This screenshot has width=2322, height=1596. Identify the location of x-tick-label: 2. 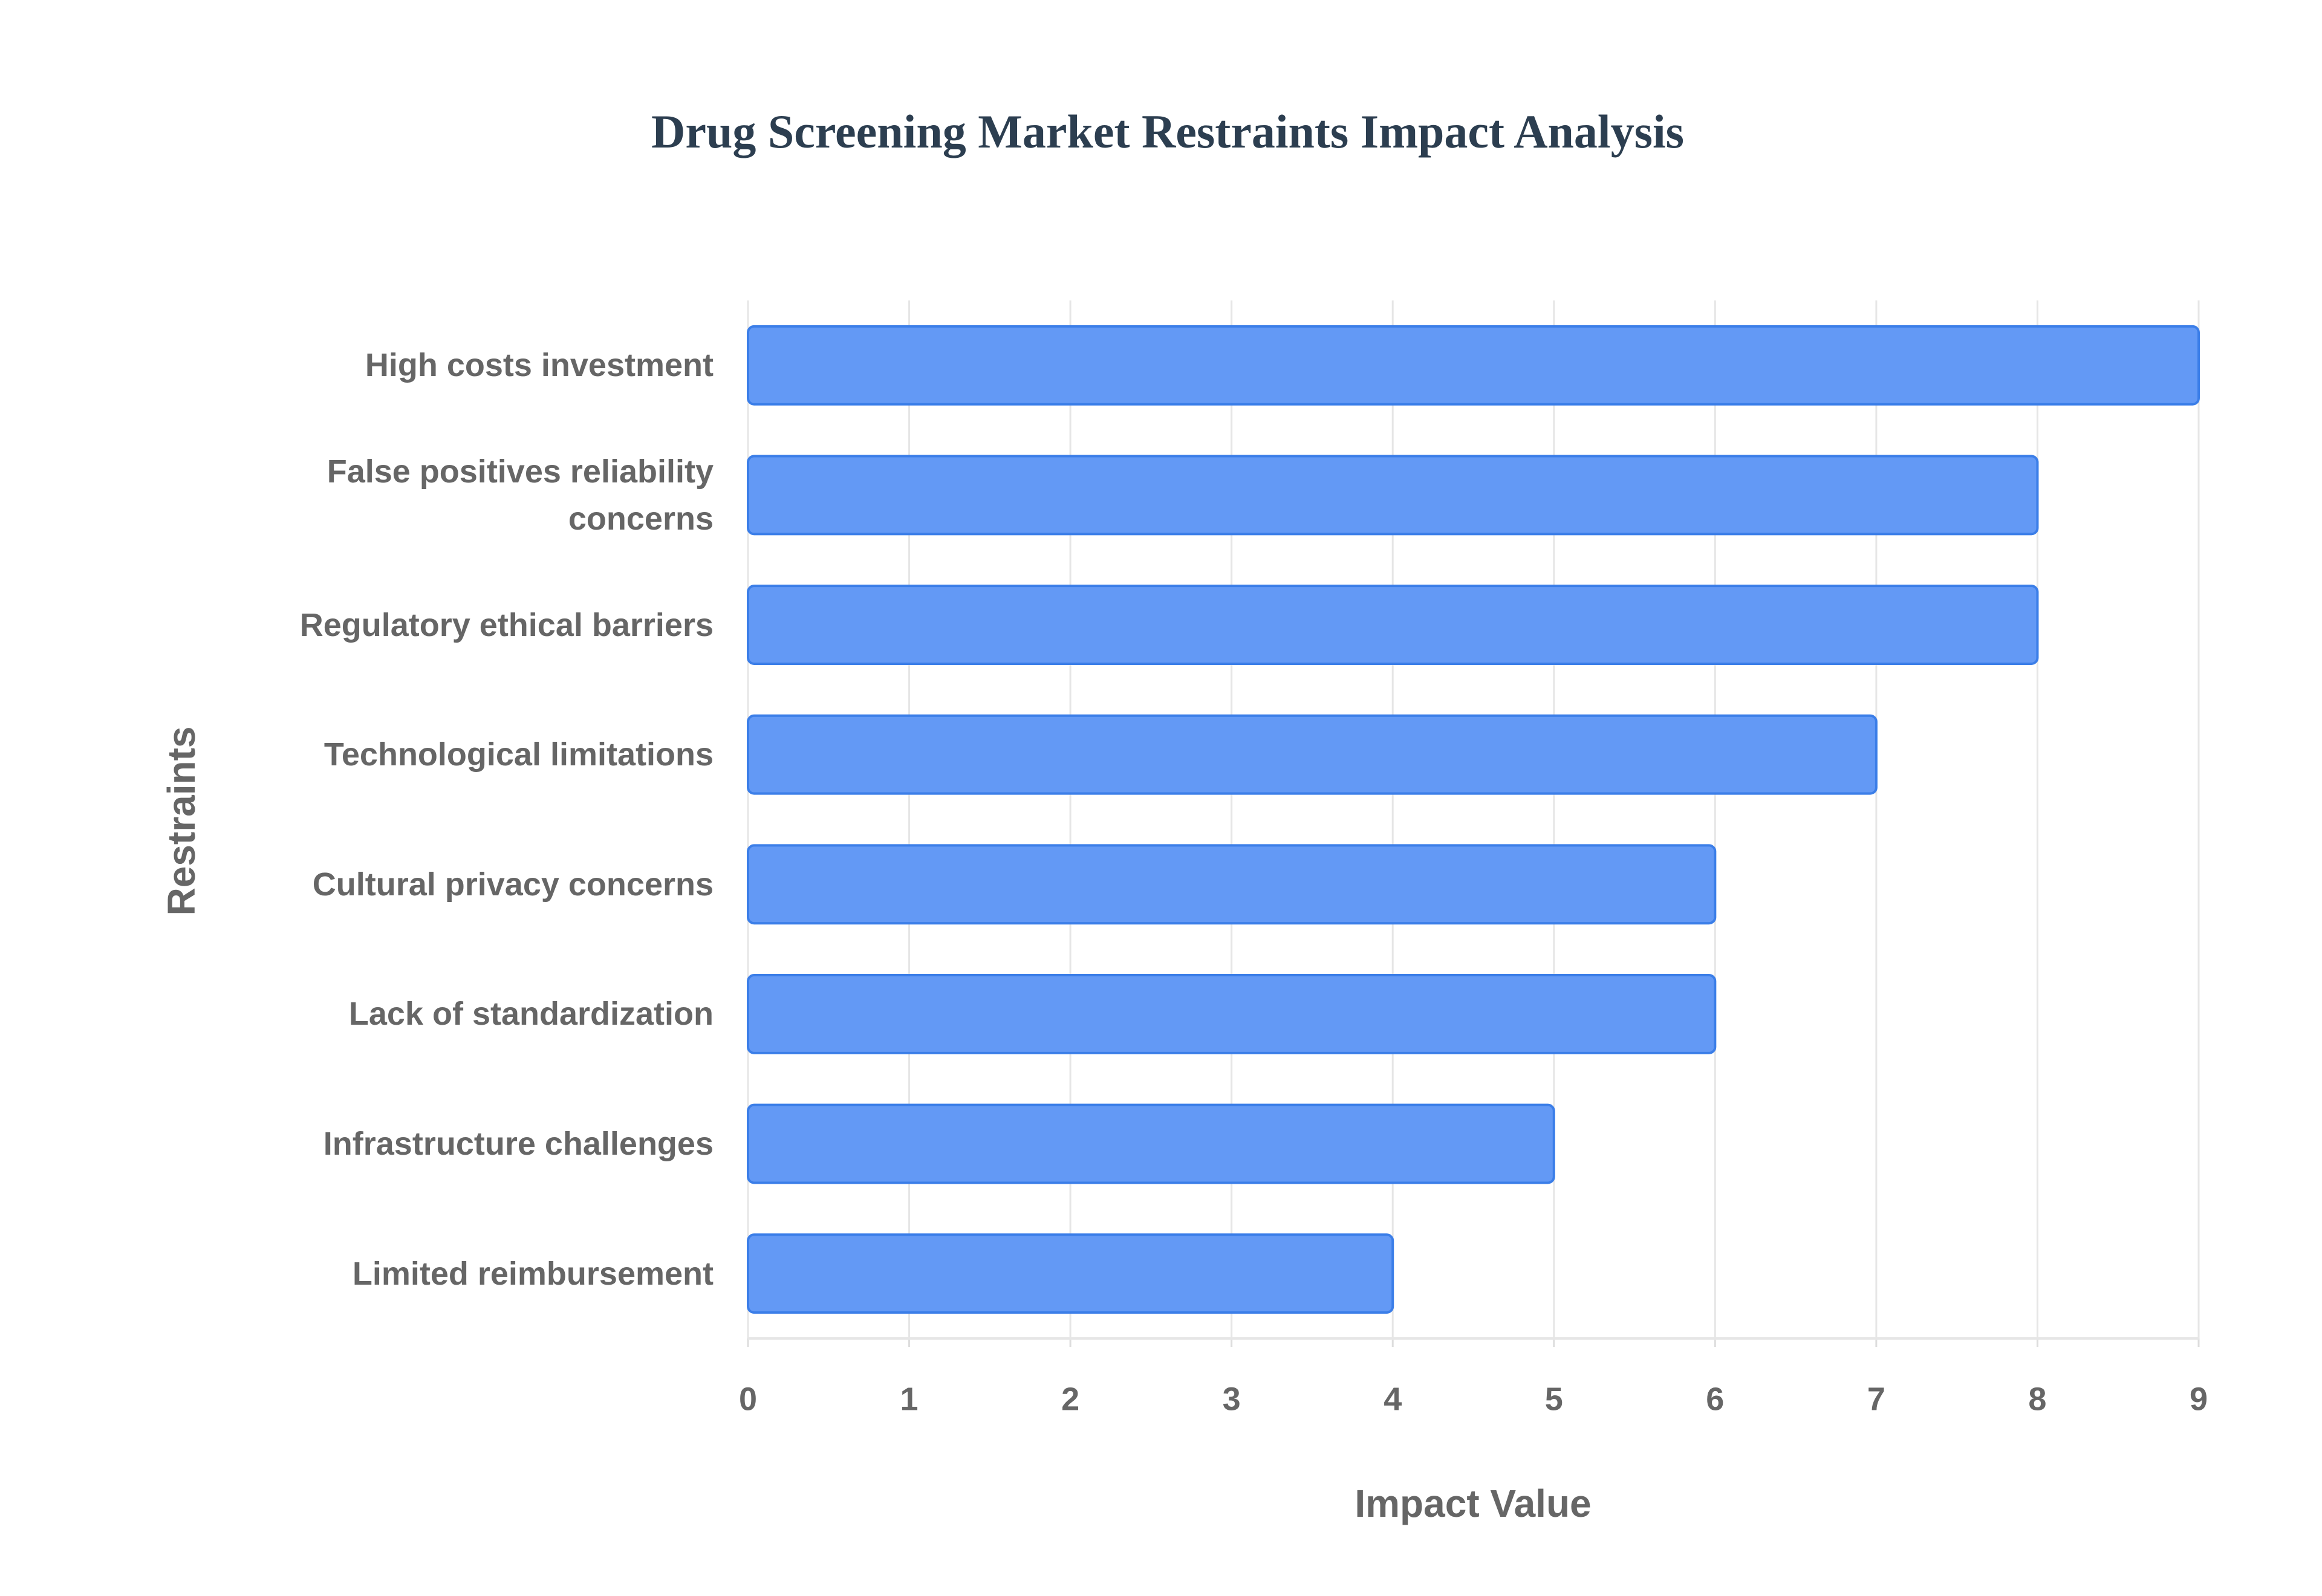
(1070, 1399).